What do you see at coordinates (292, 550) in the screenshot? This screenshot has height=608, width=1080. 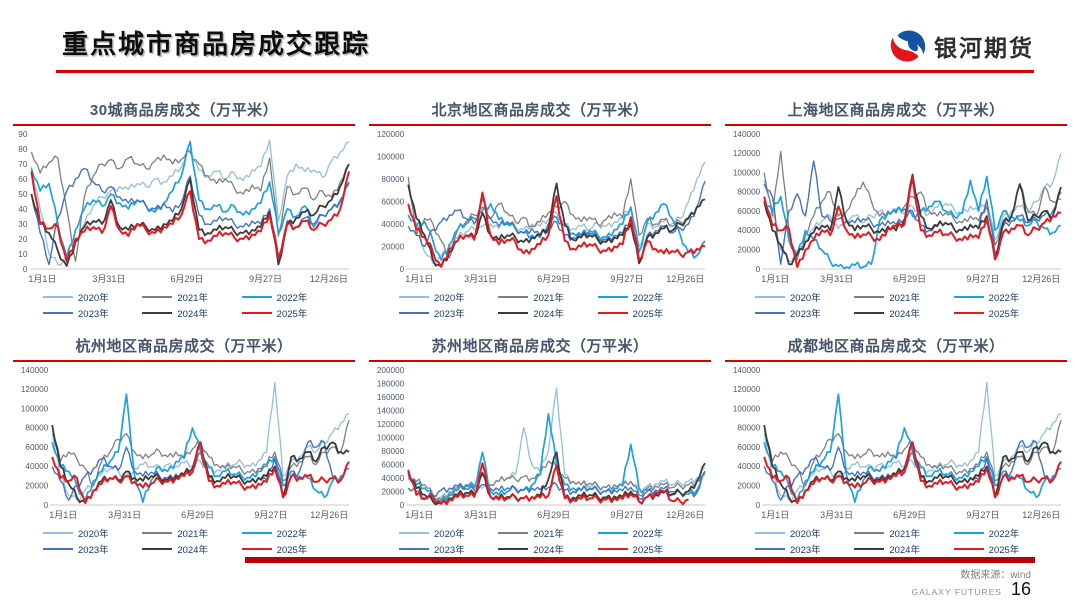 I see `legend-label: 2025年` at bounding box center [292, 550].